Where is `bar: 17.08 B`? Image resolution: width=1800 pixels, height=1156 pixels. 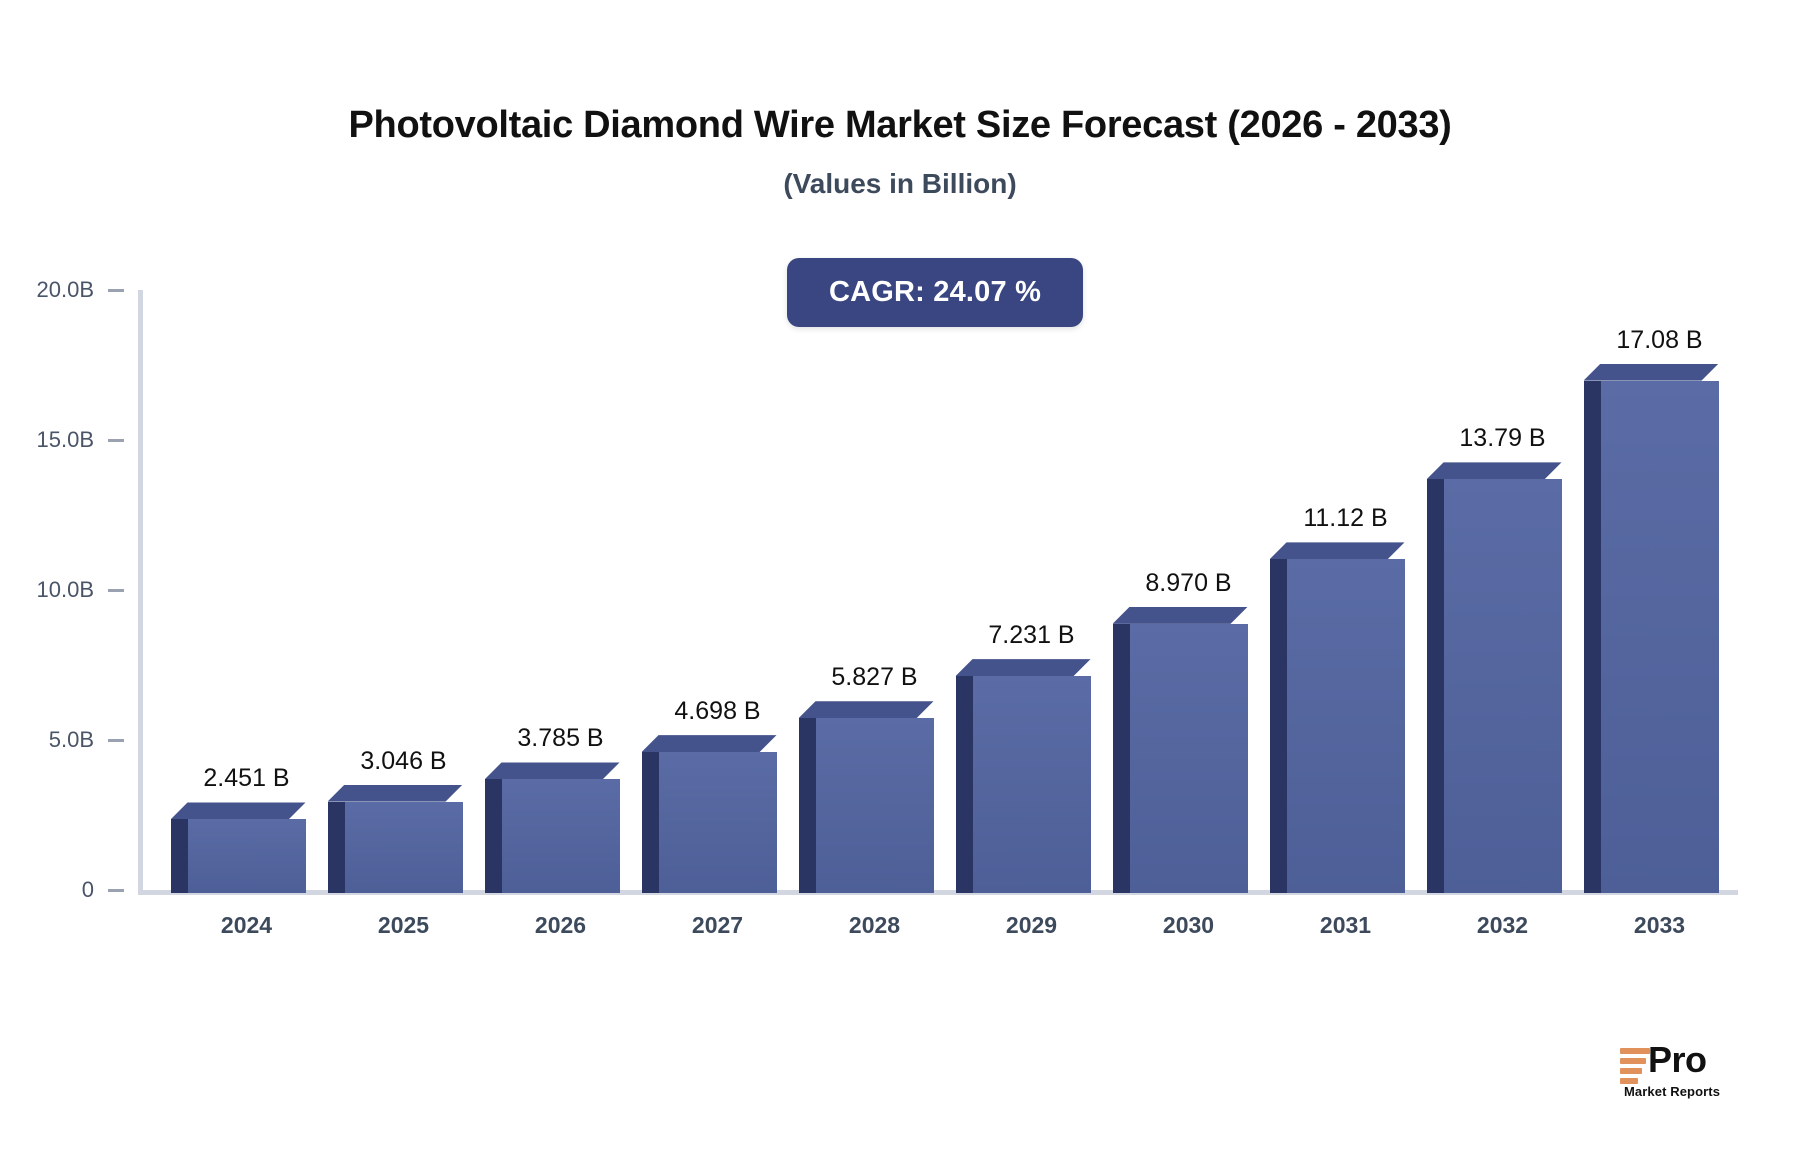
bar: 17.08 B is located at coordinates (1651, 609).